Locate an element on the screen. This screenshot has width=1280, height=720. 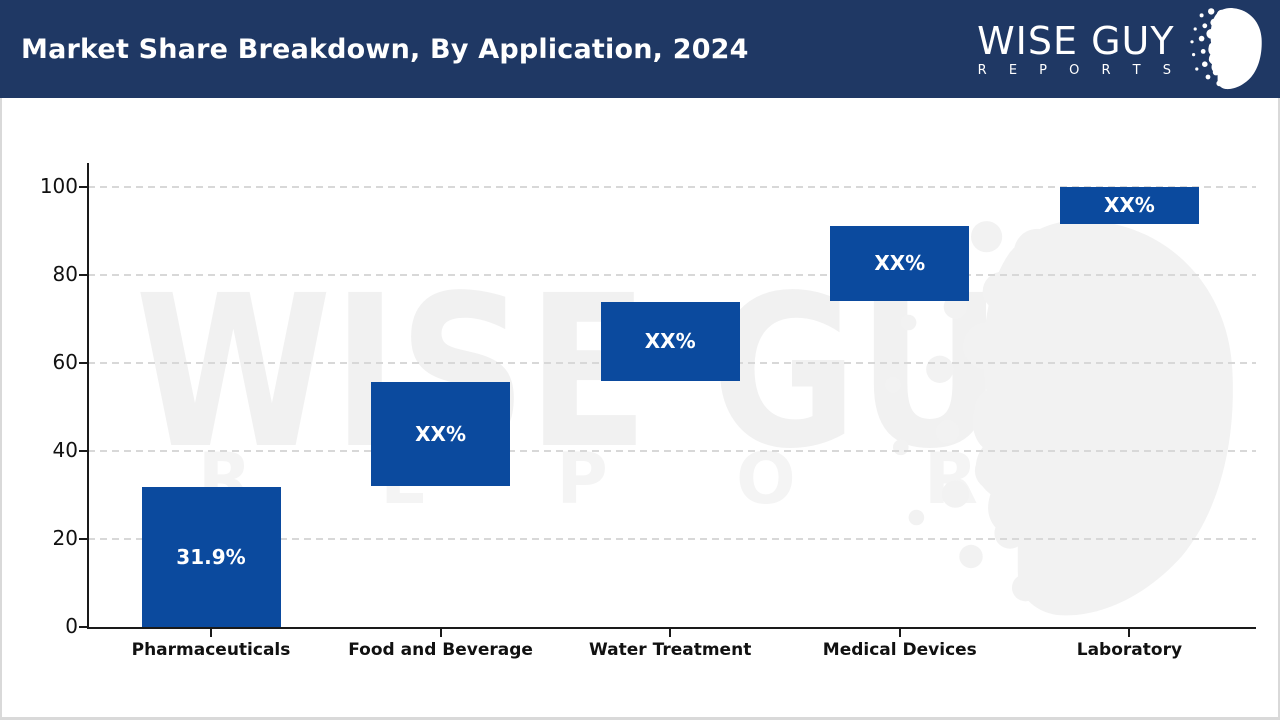
y-axis-tick-label: 100 is located at coordinates (58, 186).